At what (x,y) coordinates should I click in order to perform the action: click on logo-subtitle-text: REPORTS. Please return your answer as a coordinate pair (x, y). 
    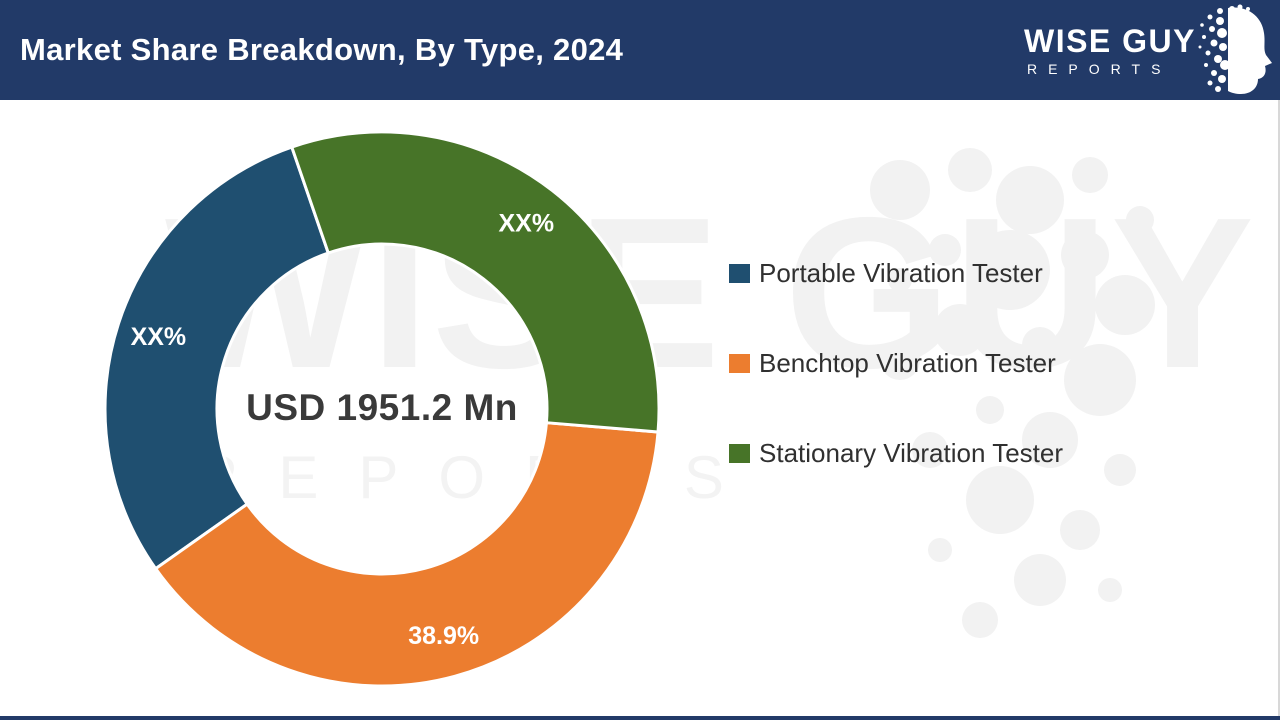
    Looking at the image, I should click on (1099, 68).